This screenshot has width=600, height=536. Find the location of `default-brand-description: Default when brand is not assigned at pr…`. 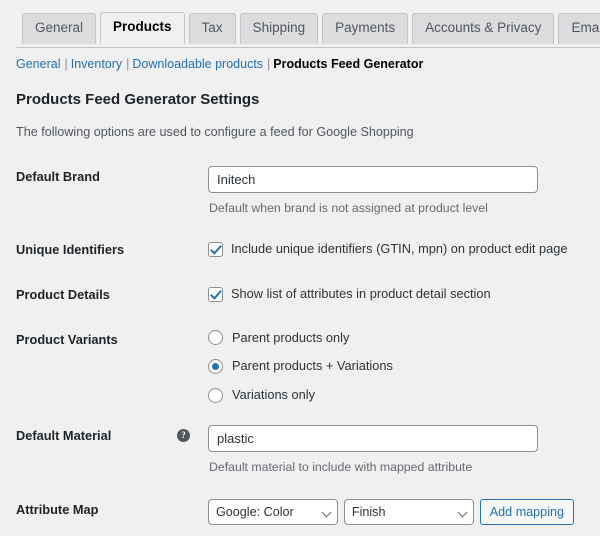

default-brand-description: Default when brand is not assigned at pr… is located at coordinates (348, 208).